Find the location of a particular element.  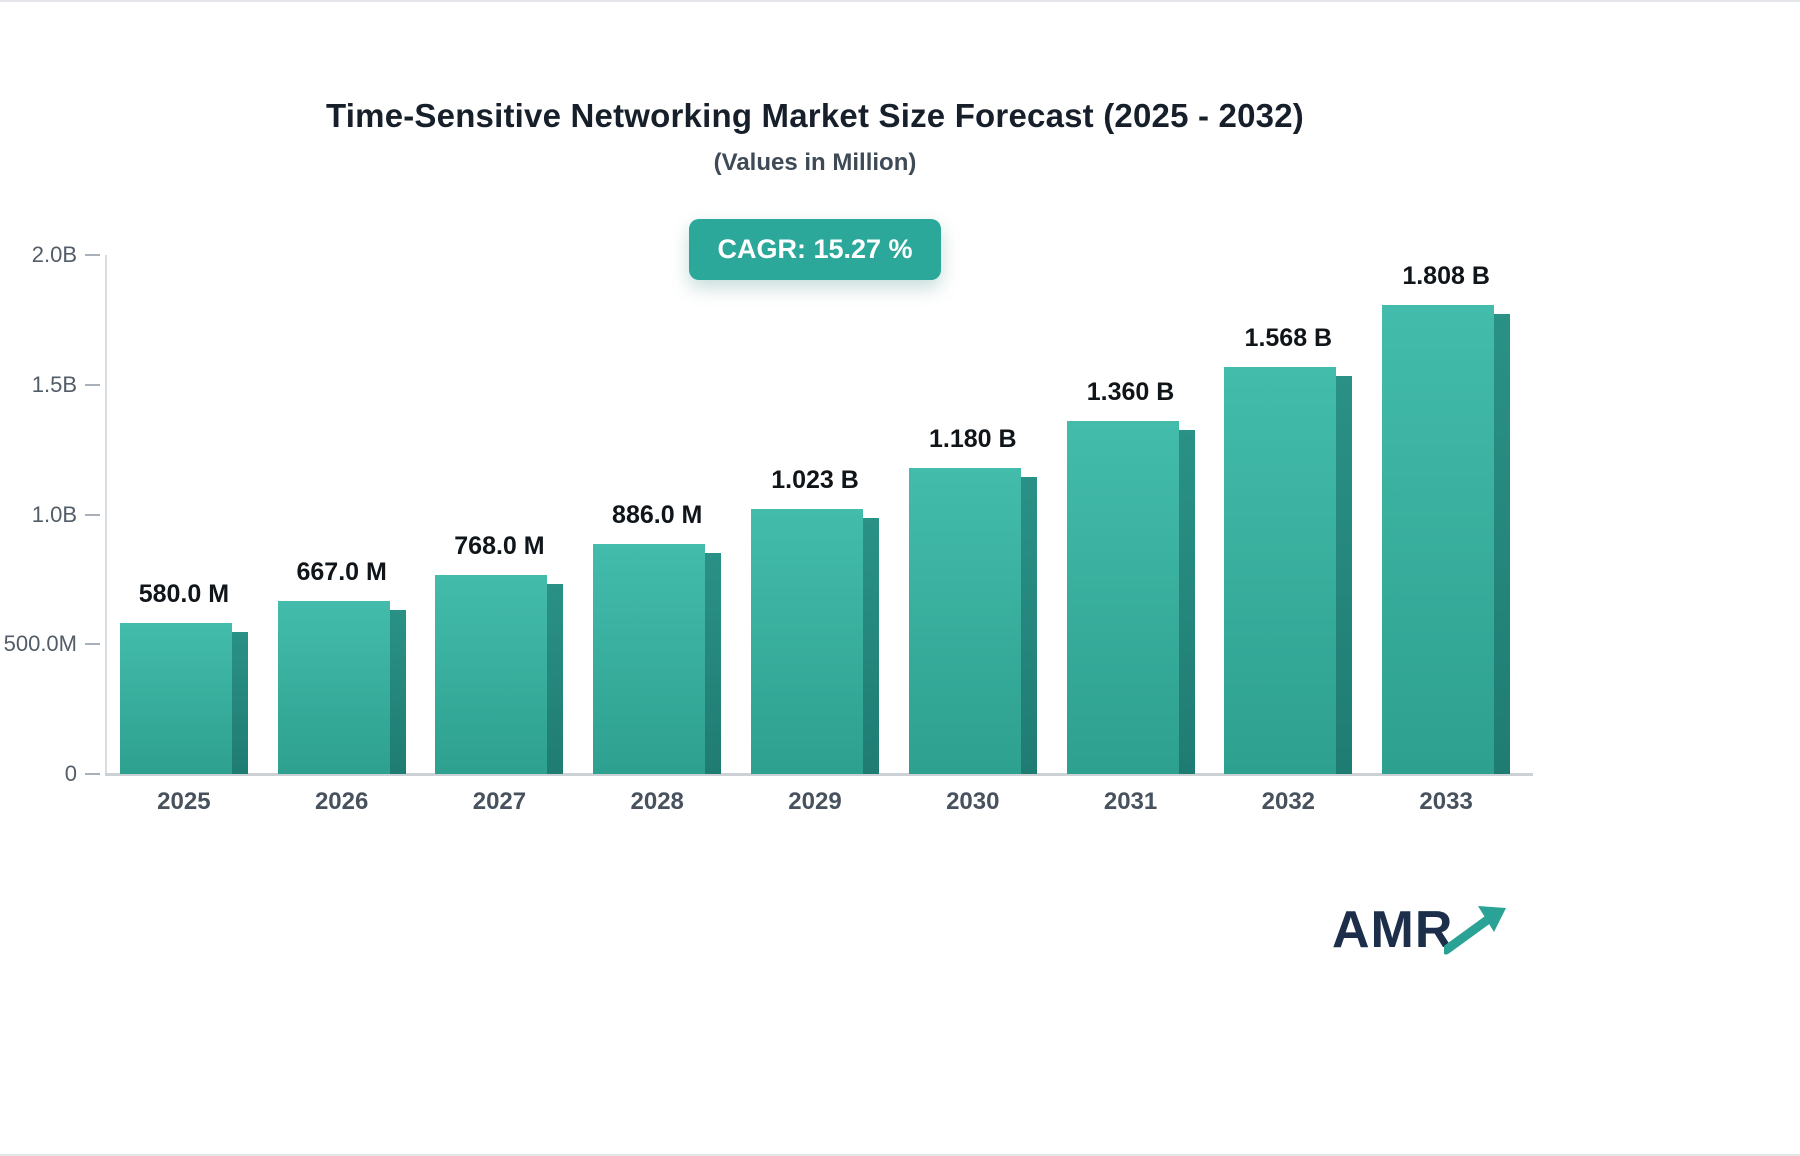

bar-value-label: 580.0 M is located at coordinates (184, 594).